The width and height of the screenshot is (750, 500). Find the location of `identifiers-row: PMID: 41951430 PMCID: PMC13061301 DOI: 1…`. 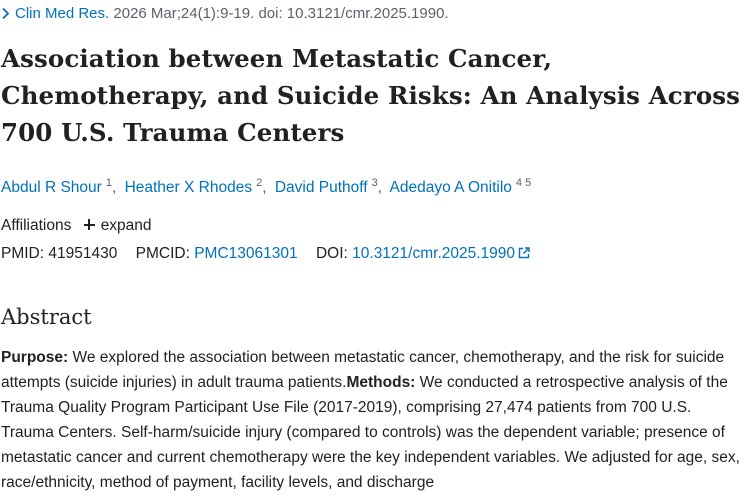

identifiers-row: PMID: 41951430 PMCID: PMC13061301 DOI: 1… is located at coordinates (265, 254).